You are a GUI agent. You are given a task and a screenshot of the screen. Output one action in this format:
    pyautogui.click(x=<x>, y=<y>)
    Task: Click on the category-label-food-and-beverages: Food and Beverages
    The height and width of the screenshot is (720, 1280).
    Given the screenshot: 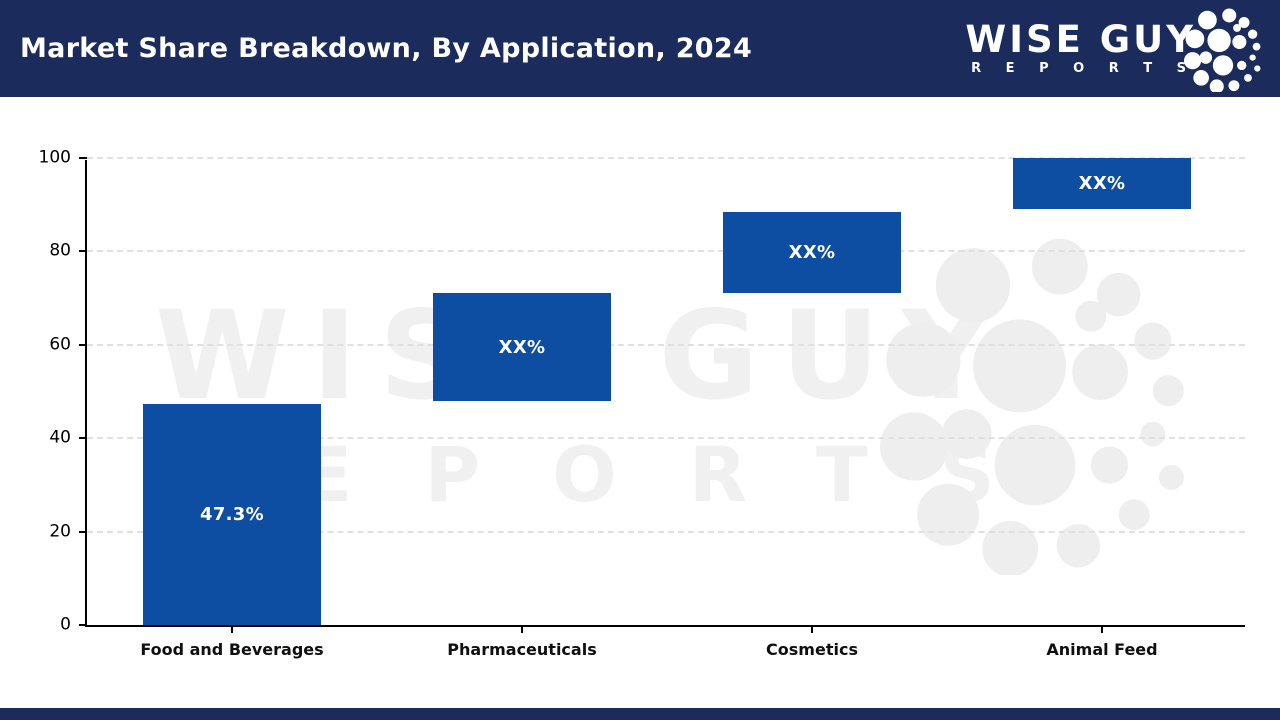 What is the action you would take?
    pyautogui.click(x=232, y=649)
    